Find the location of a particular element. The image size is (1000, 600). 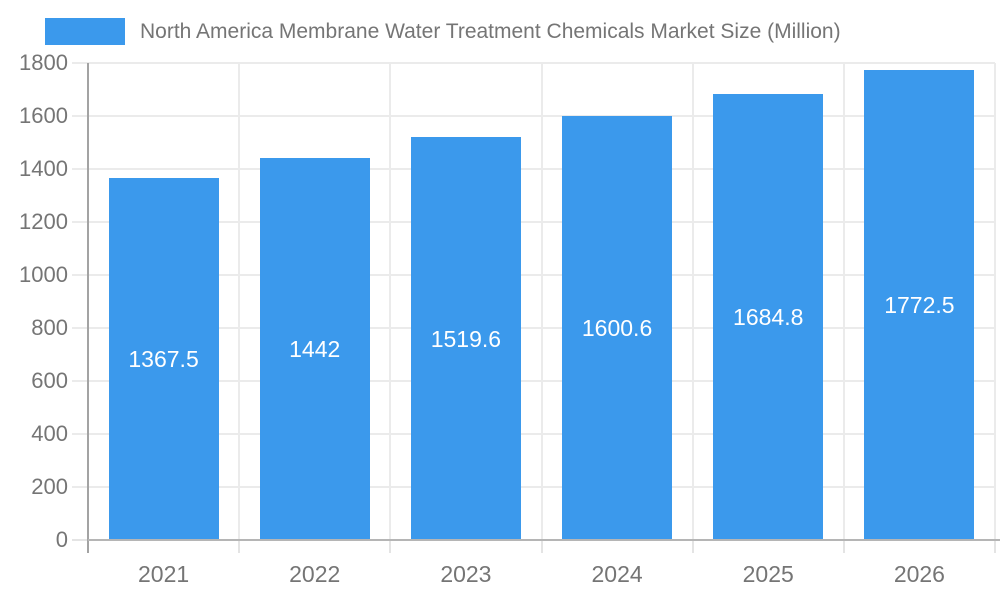

y-axis-tick-label: 1600 is located at coordinates (43, 115).